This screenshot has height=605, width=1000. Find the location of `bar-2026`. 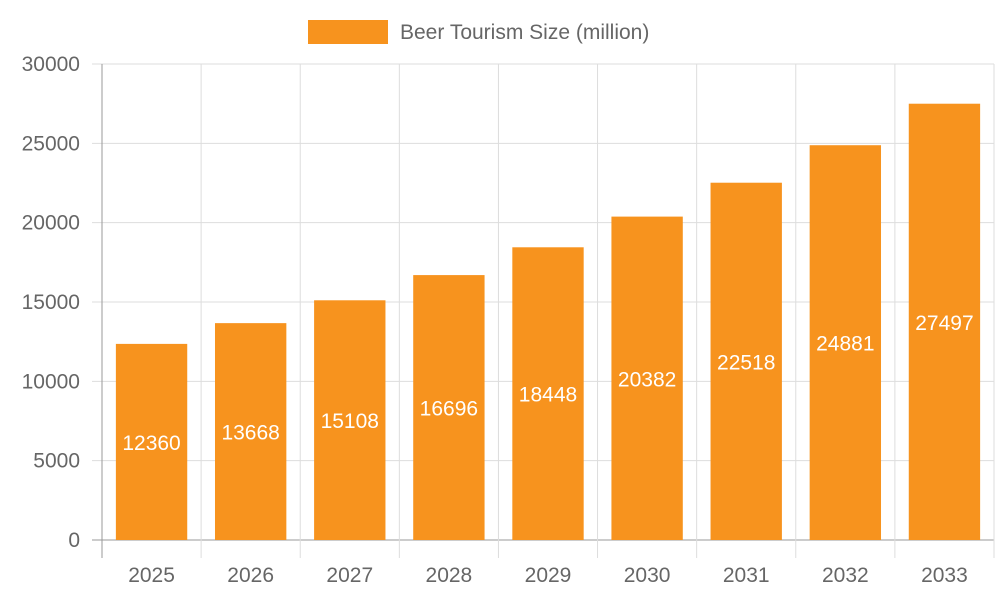

bar-2026 is located at coordinates (250, 431).